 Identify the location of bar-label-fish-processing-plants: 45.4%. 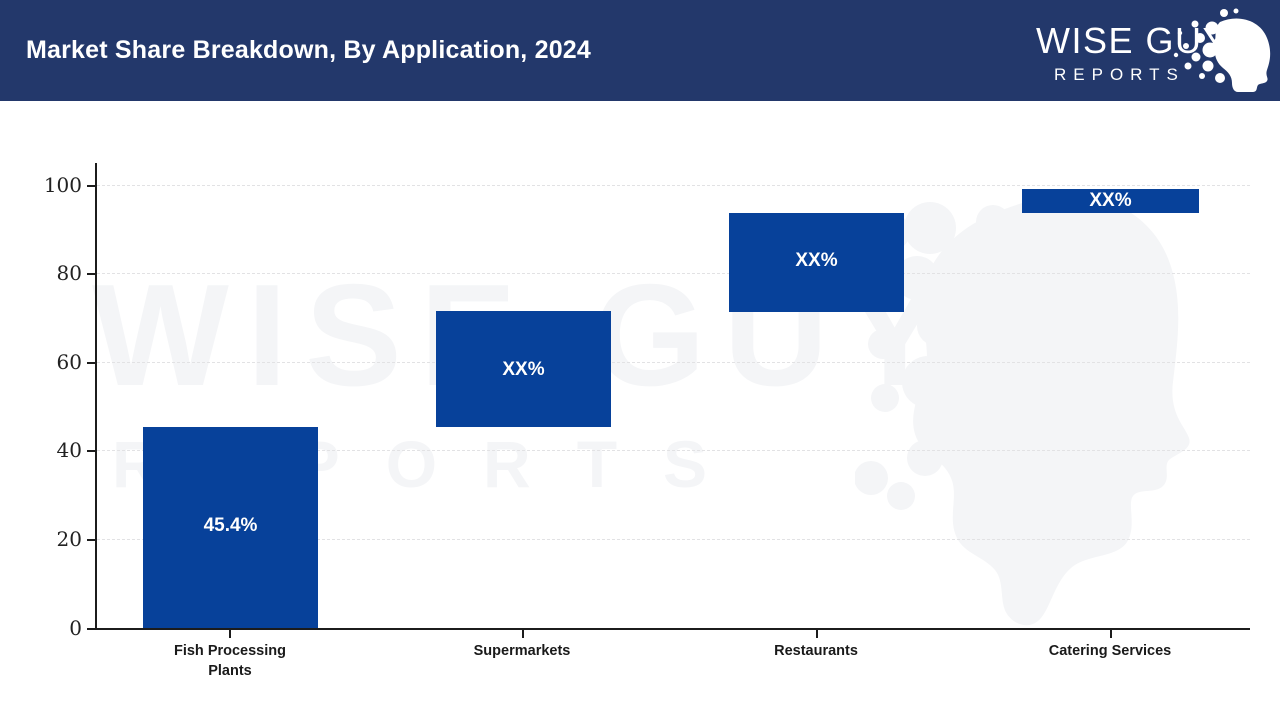
(230, 525).